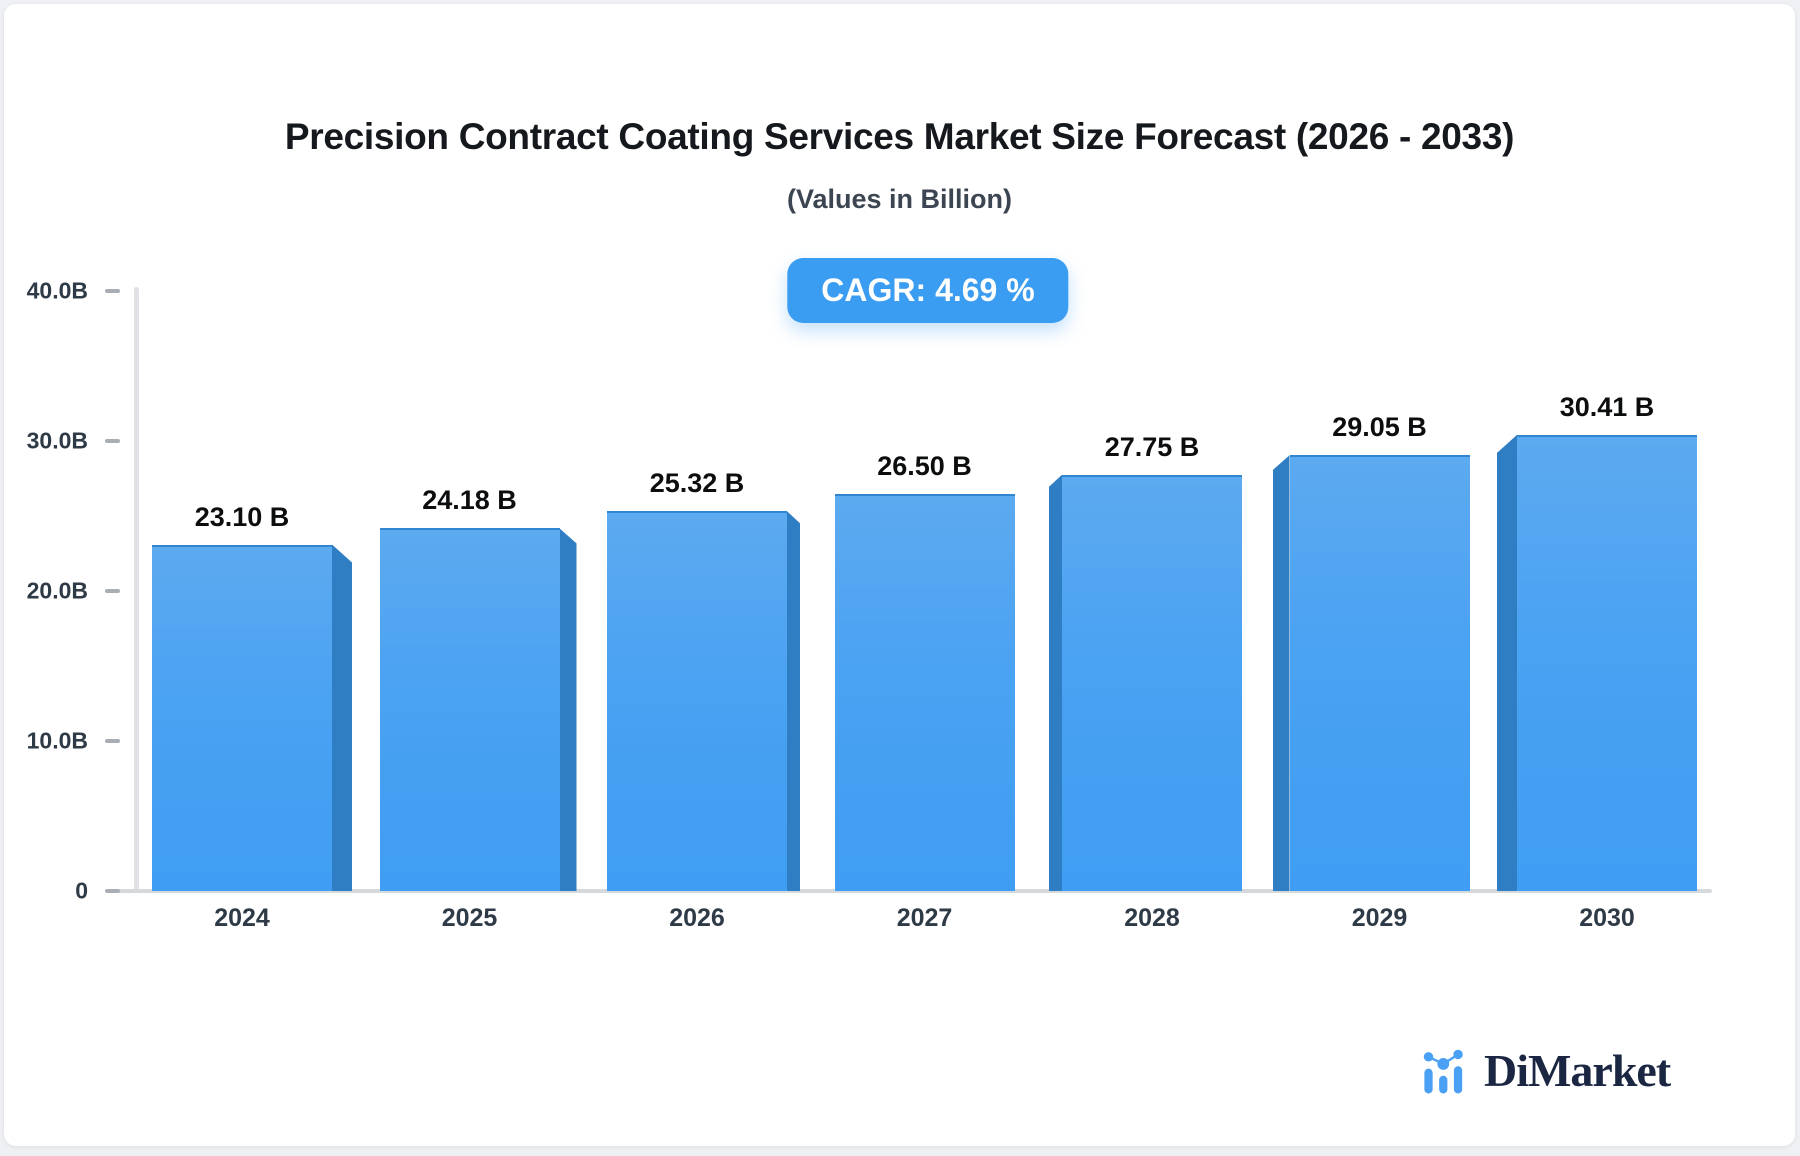  Describe the element at coordinates (697, 918) in the screenshot. I see `x-axis-label-2026: 2026` at that location.